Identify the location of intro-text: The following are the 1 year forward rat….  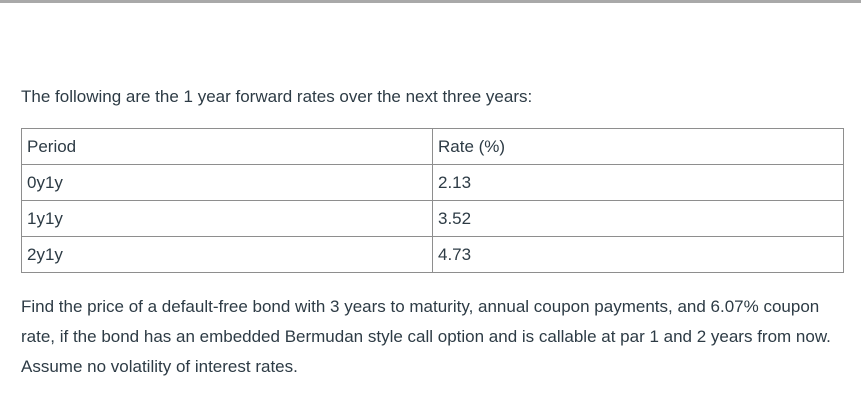
(277, 96).